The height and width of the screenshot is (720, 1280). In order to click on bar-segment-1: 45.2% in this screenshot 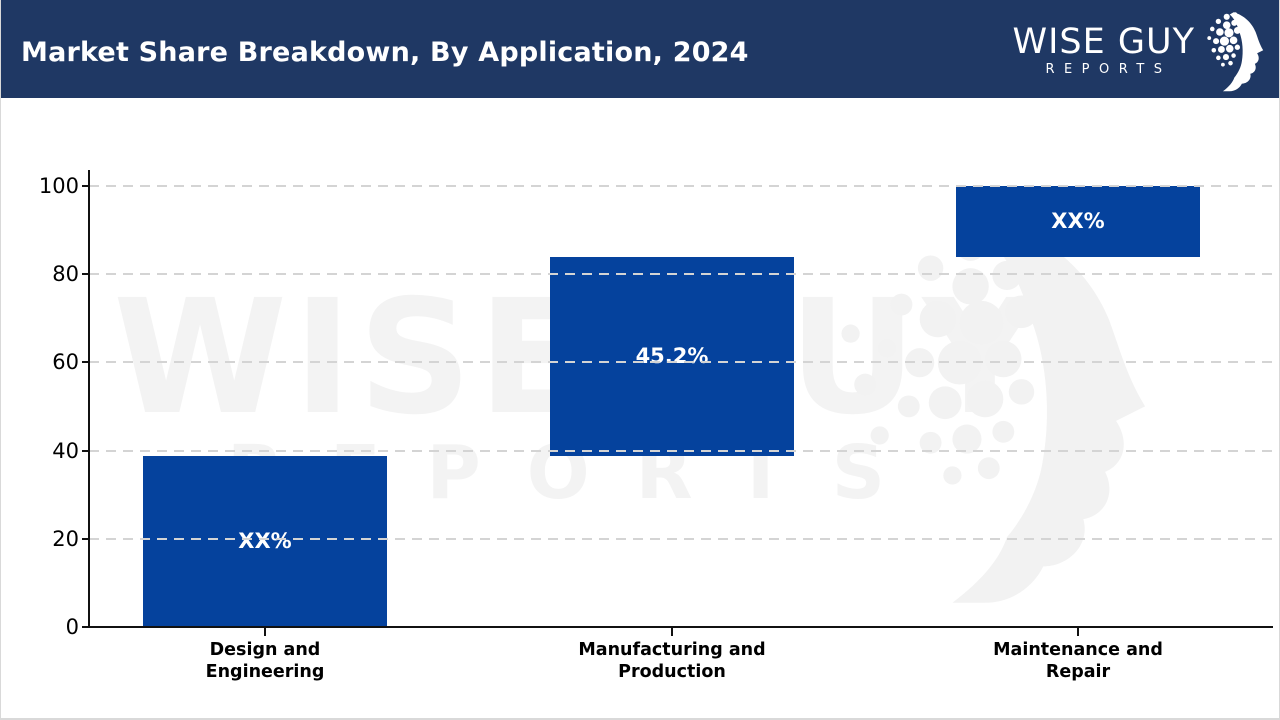, I will do `click(672, 356)`.